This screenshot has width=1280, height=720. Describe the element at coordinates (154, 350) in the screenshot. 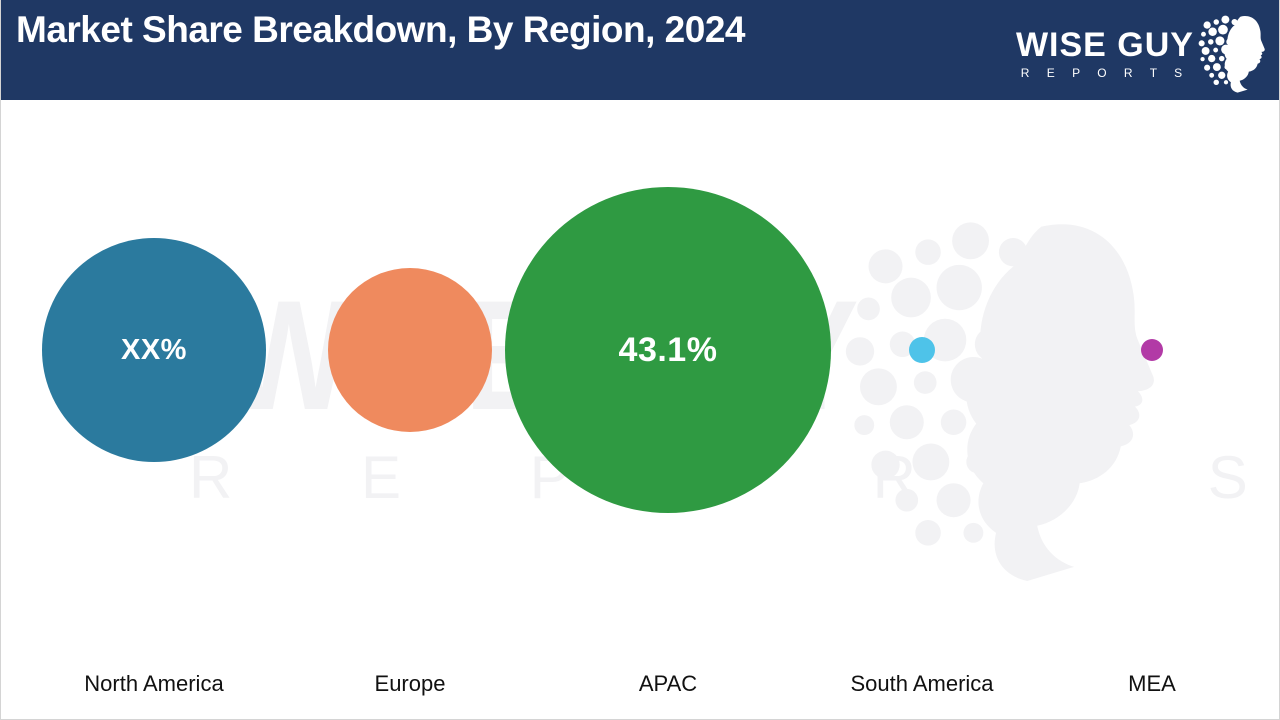

I see `bubble-north-america: XX%` at that location.